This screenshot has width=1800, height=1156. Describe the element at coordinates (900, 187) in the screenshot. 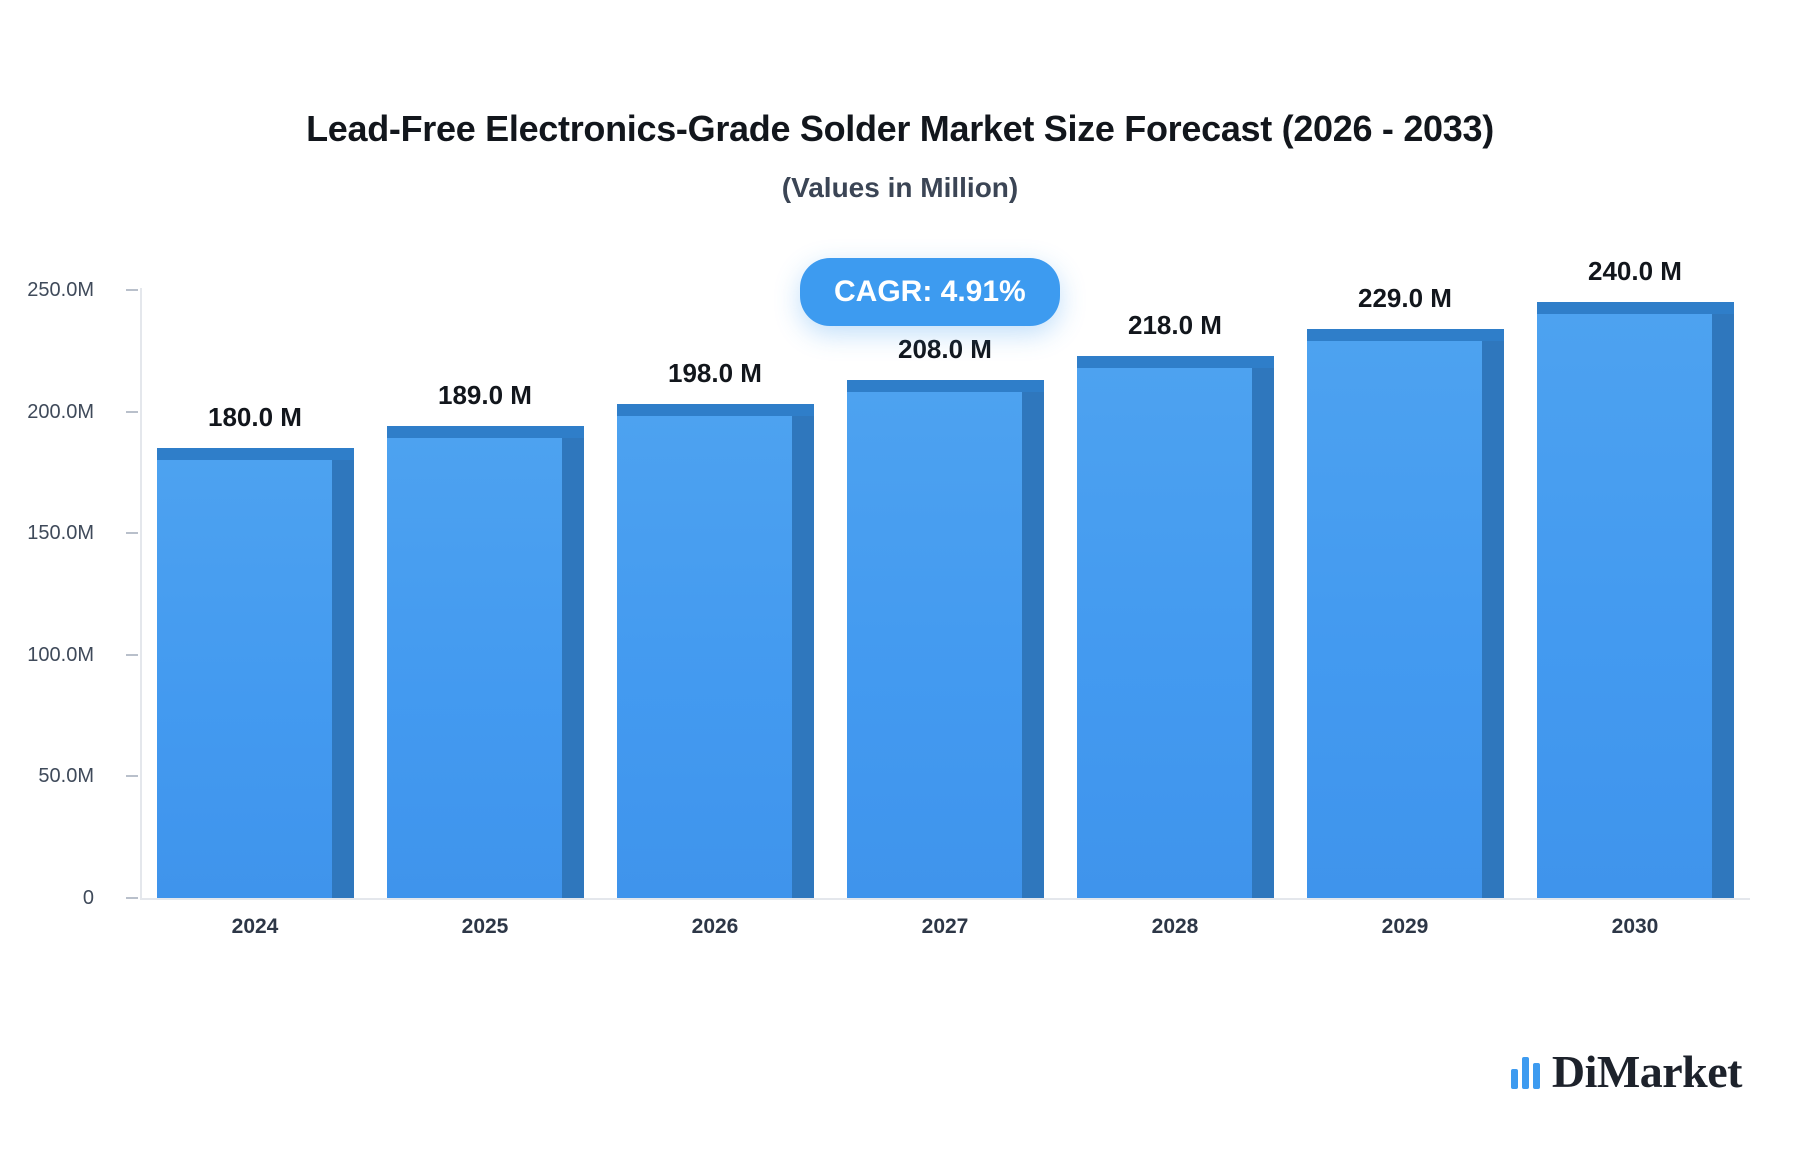

I see `chart-subtitle: (Values in Million)` at that location.